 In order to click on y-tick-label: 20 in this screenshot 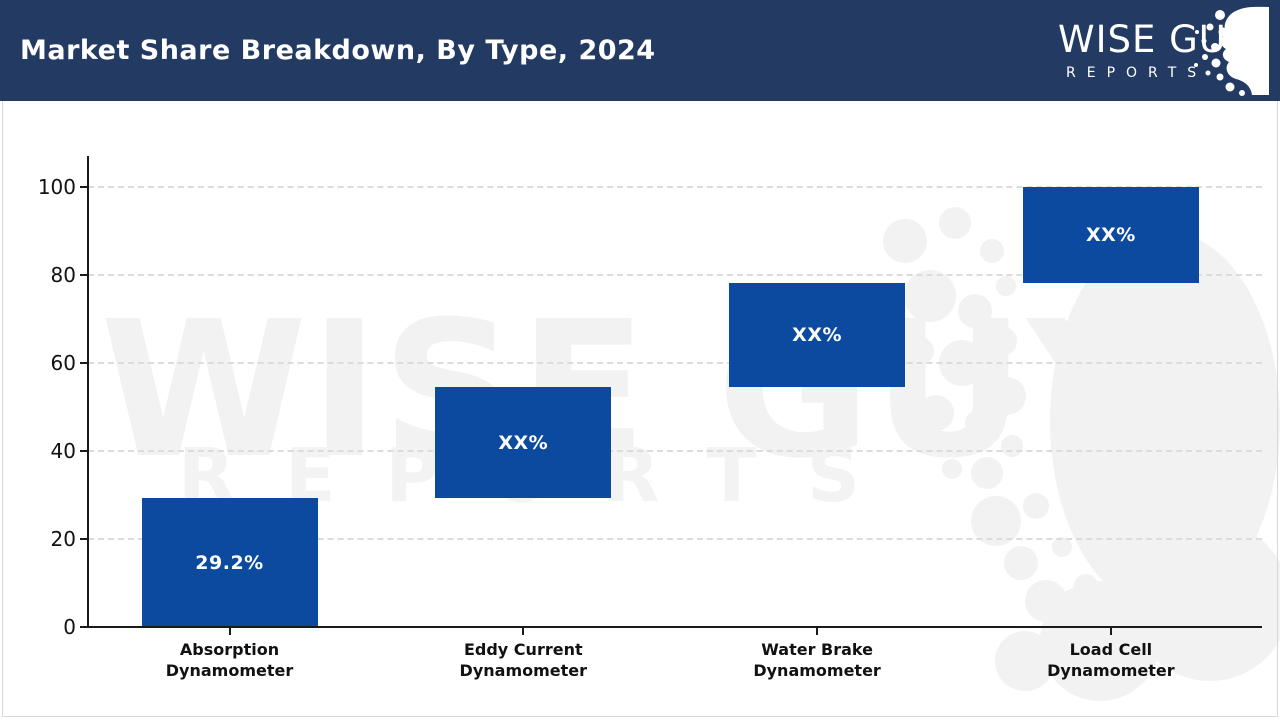, I will do `click(63, 538)`.